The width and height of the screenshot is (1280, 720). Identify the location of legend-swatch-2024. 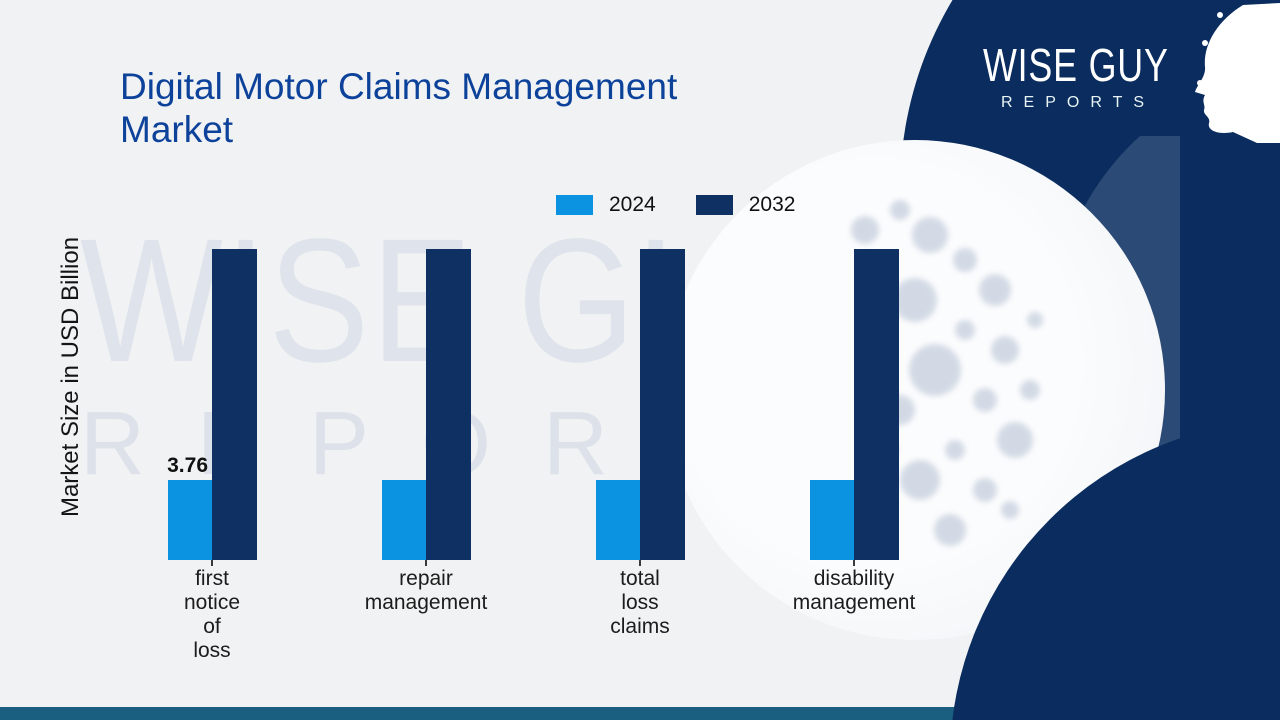
(574, 205).